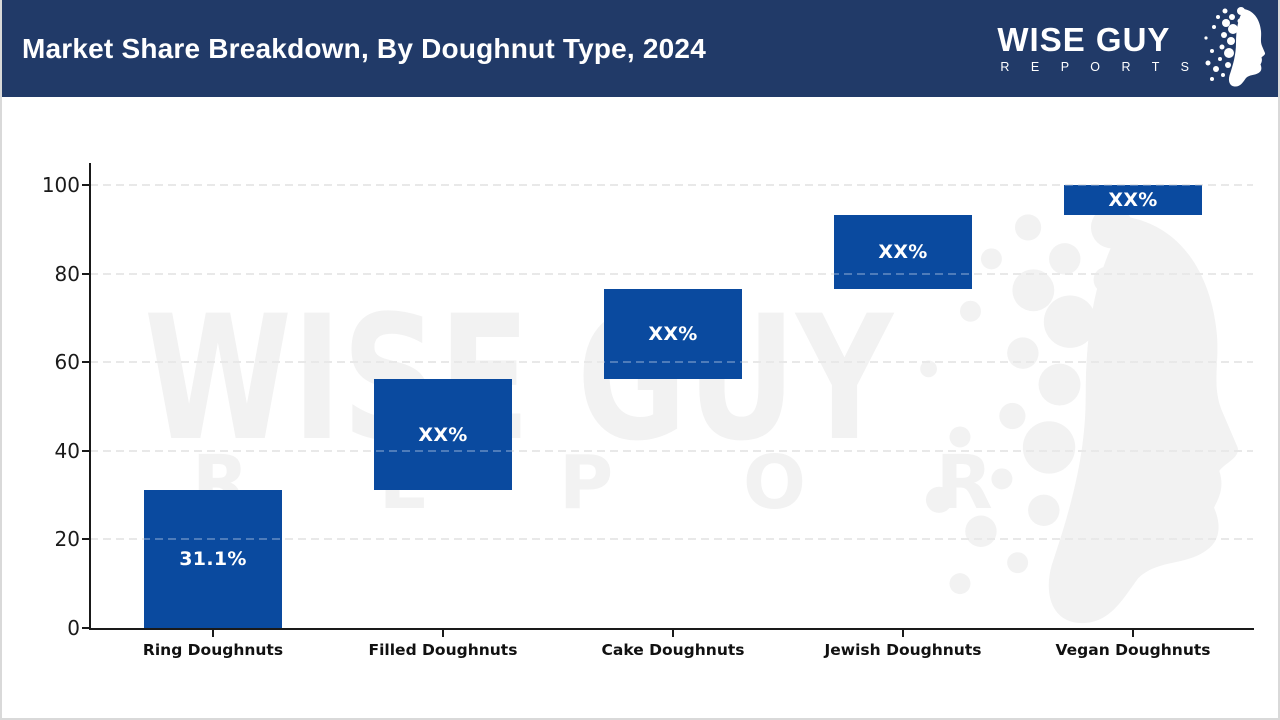 The height and width of the screenshot is (720, 1280). What do you see at coordinates (1233, 49) in the screenshot?
I see `dotted-head-icon` at bounding box center [1233, 49].